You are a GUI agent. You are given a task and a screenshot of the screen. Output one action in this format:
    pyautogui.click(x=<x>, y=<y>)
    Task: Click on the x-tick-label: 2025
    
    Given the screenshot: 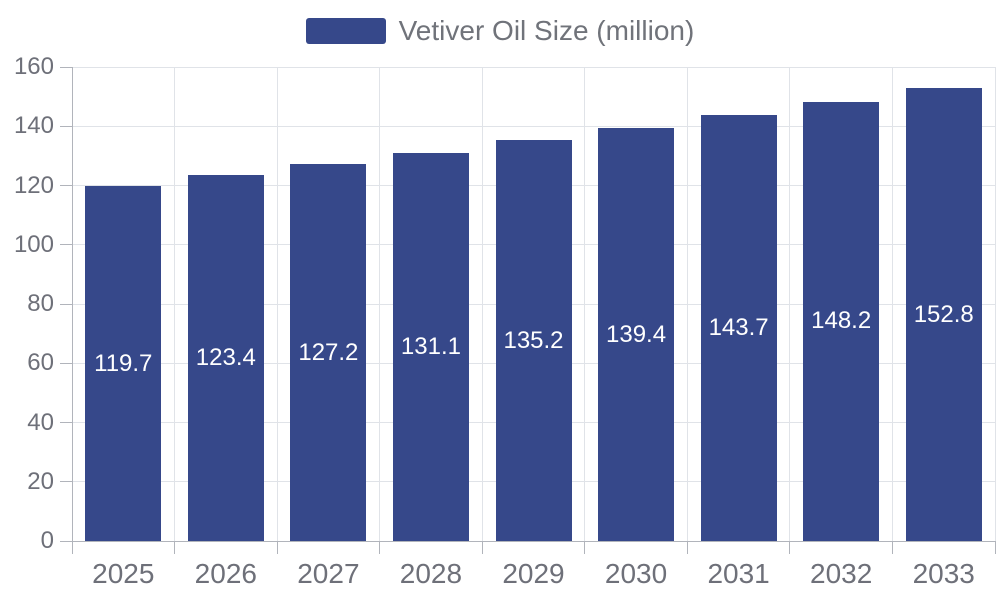 What is the action you would take?
    pyautogui.click(x=123, y=573)
    